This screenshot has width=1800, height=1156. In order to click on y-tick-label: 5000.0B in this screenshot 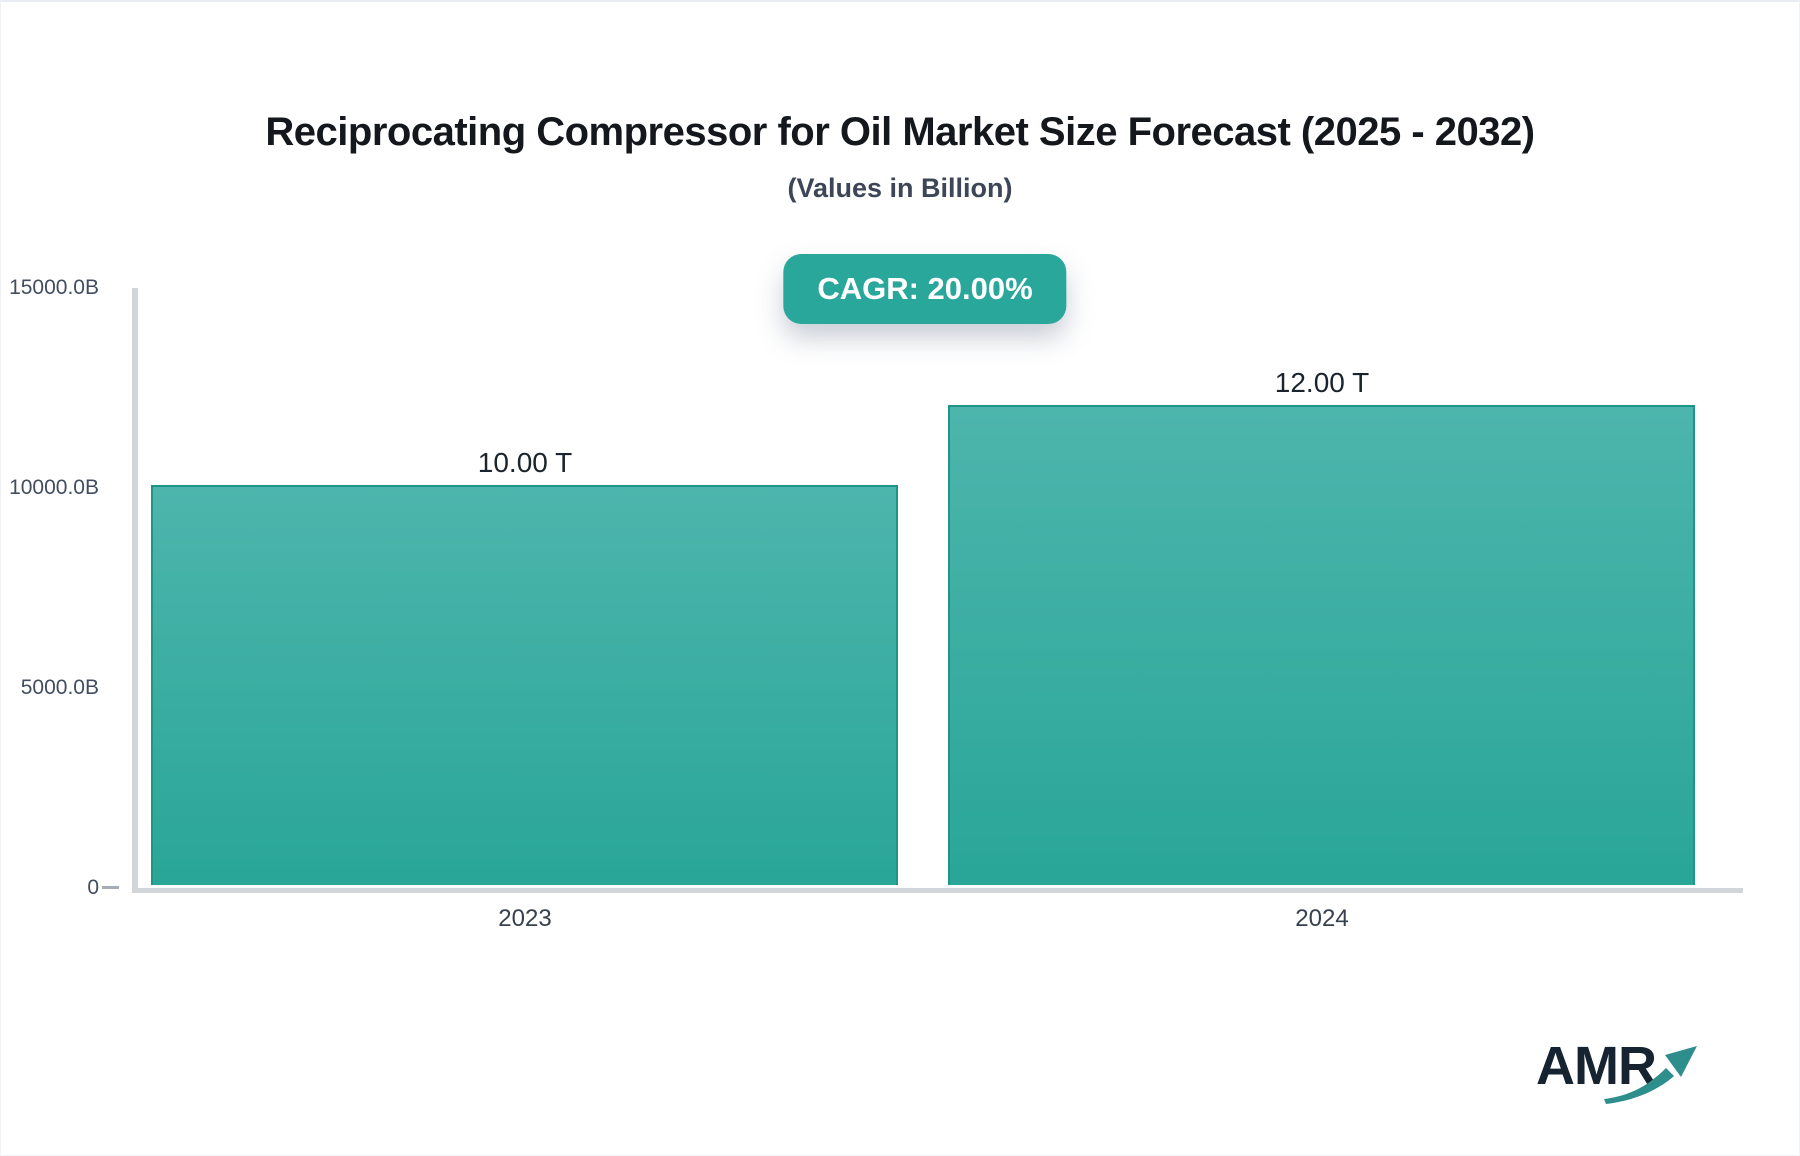, I will do `click(59, 687)`.